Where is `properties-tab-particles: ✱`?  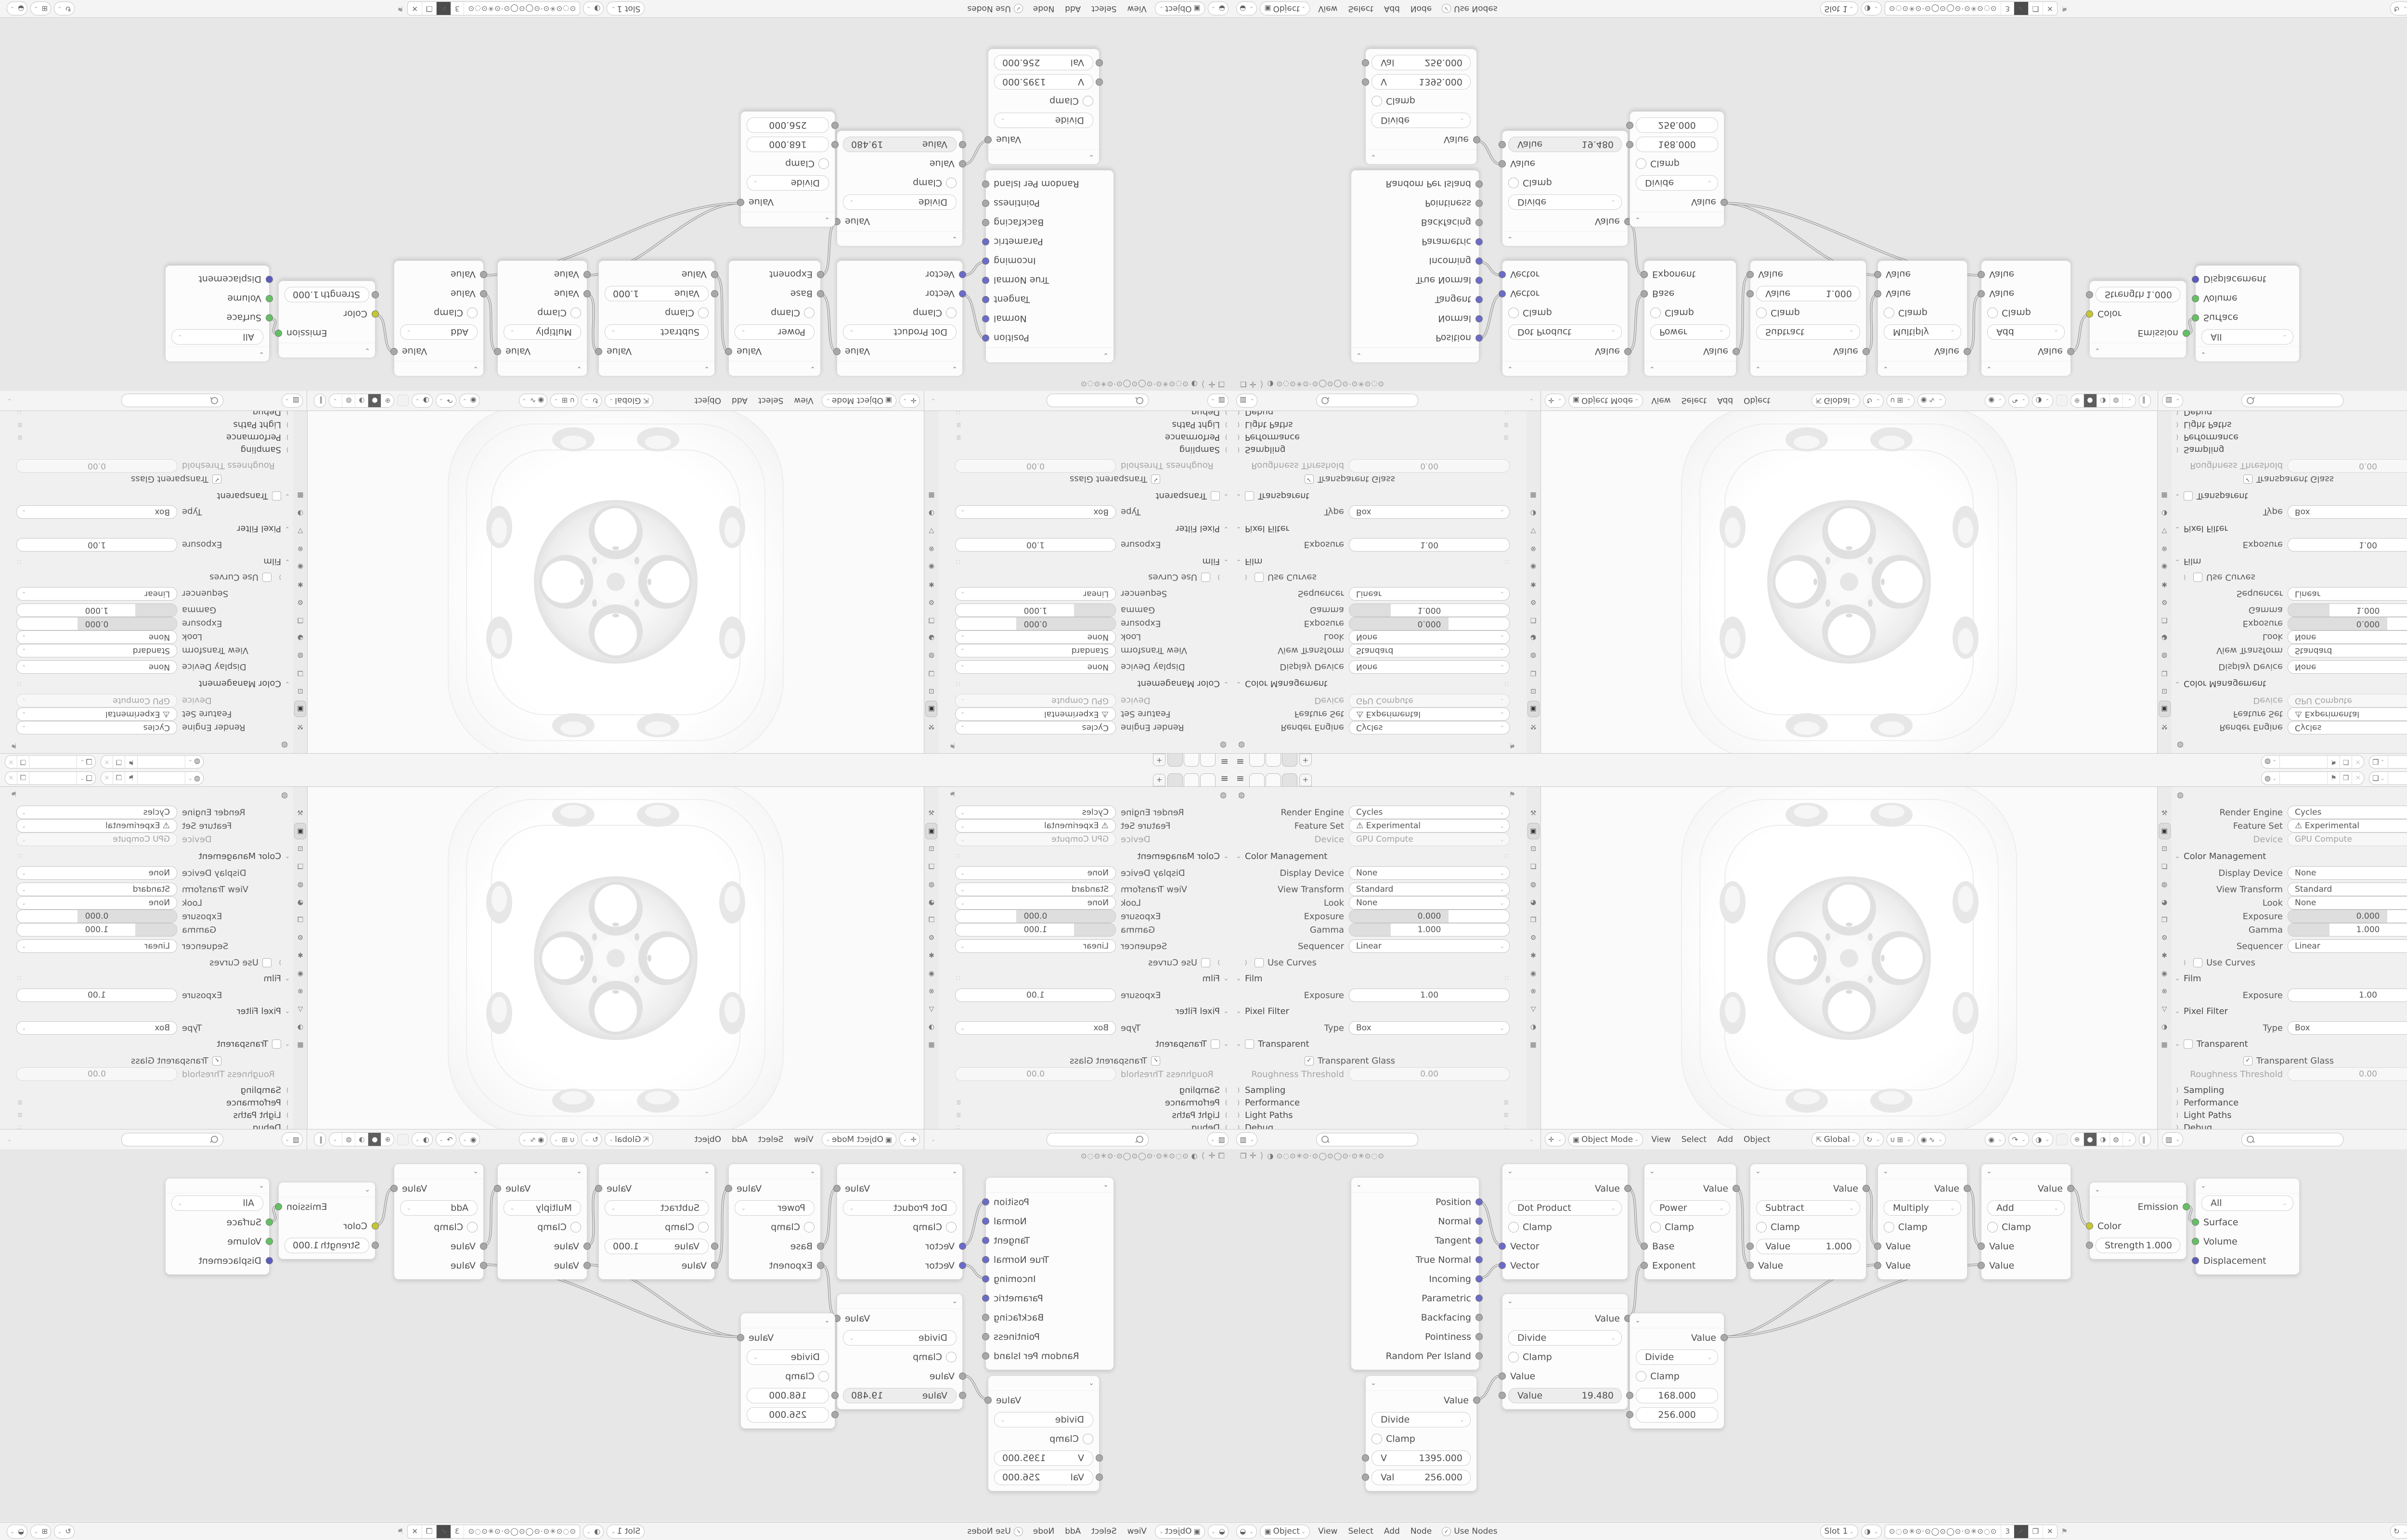
properties-tab-particles: ✱ is located at coordinates (1533, 584).